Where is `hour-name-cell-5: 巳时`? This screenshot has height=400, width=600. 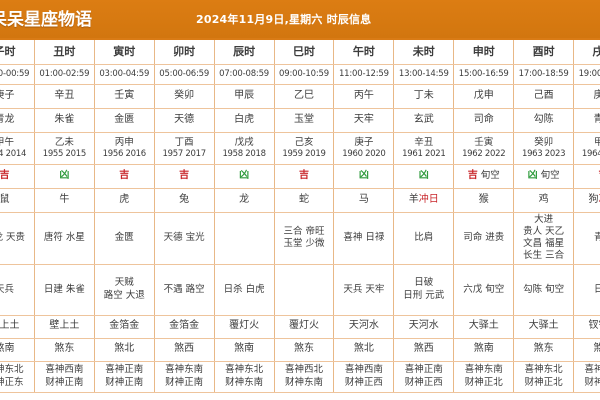 hour-name-cell-5: 巳时 is located at coordinates (304, 51).